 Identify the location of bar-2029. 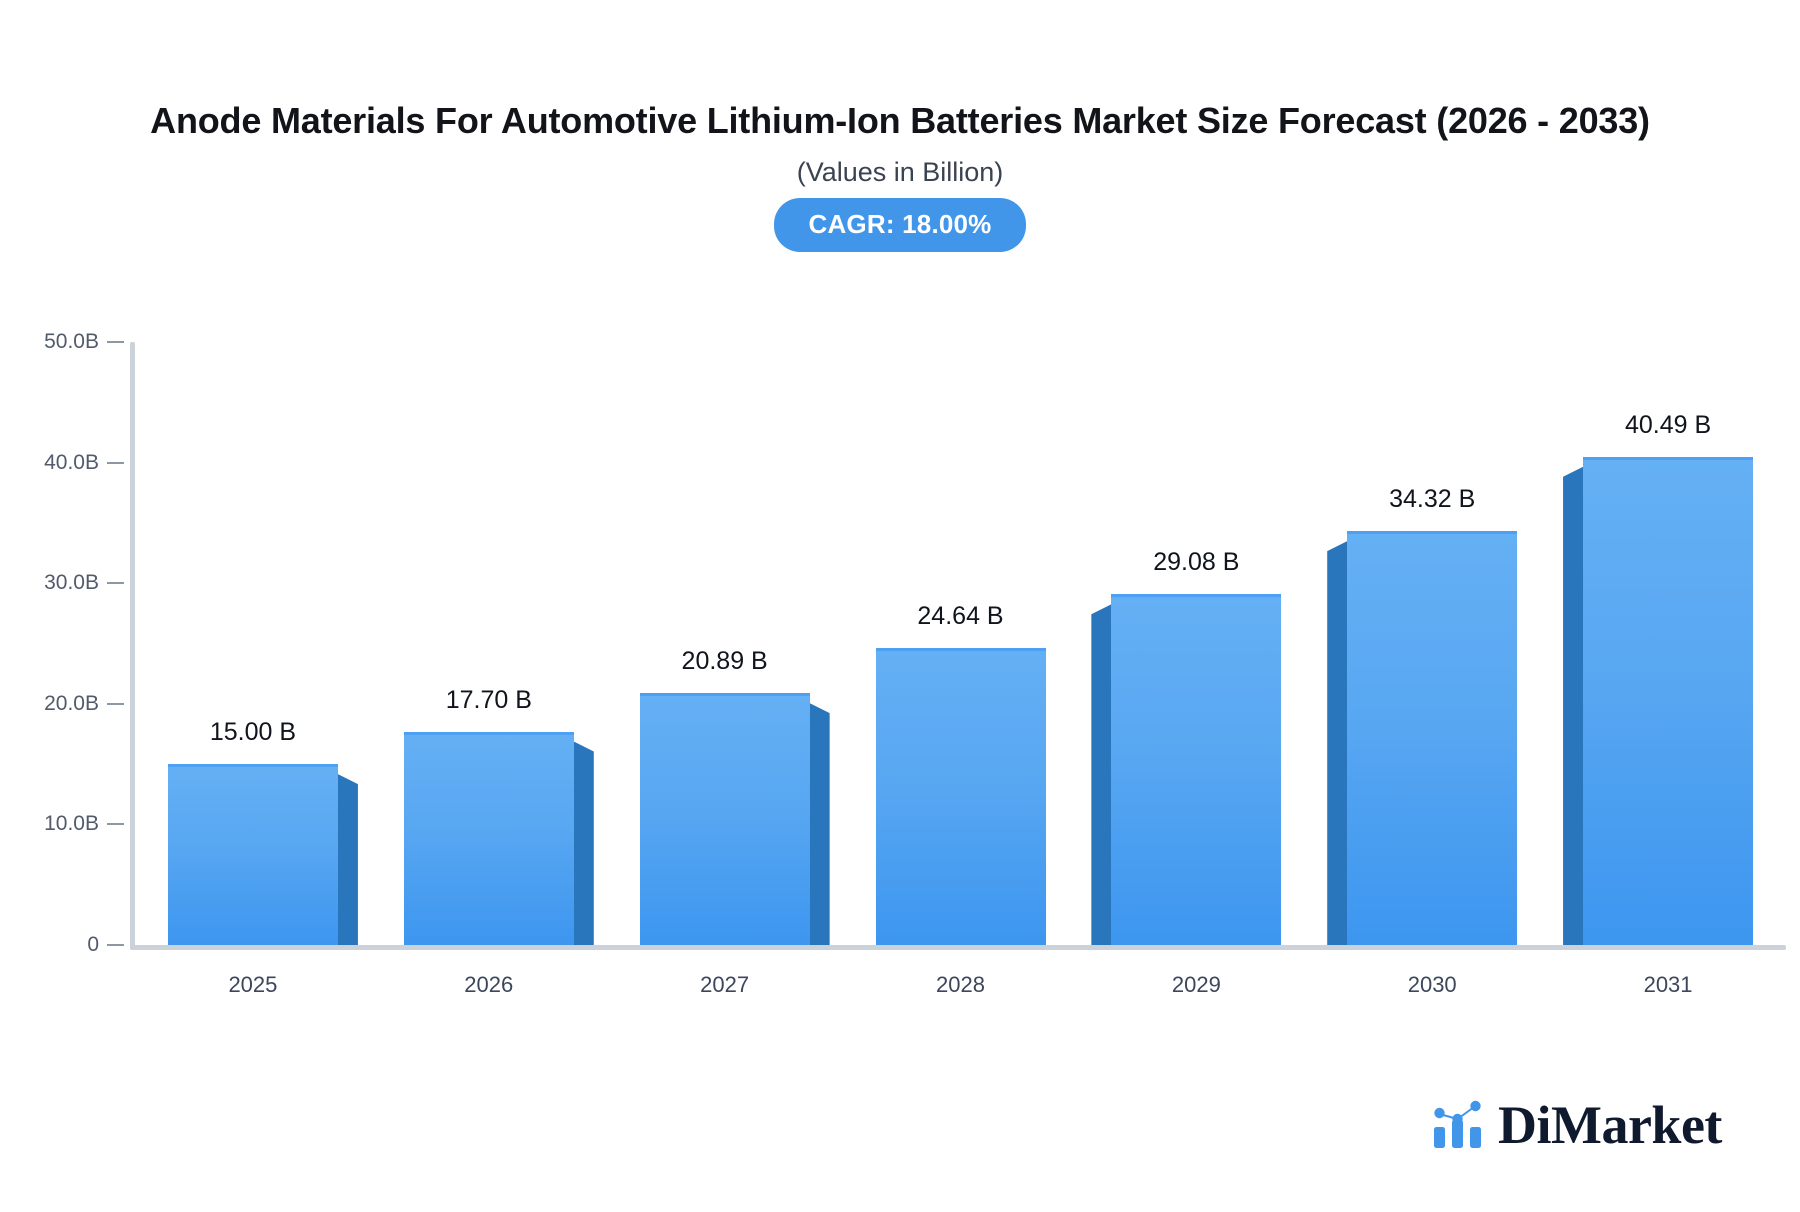
(1186, 769).